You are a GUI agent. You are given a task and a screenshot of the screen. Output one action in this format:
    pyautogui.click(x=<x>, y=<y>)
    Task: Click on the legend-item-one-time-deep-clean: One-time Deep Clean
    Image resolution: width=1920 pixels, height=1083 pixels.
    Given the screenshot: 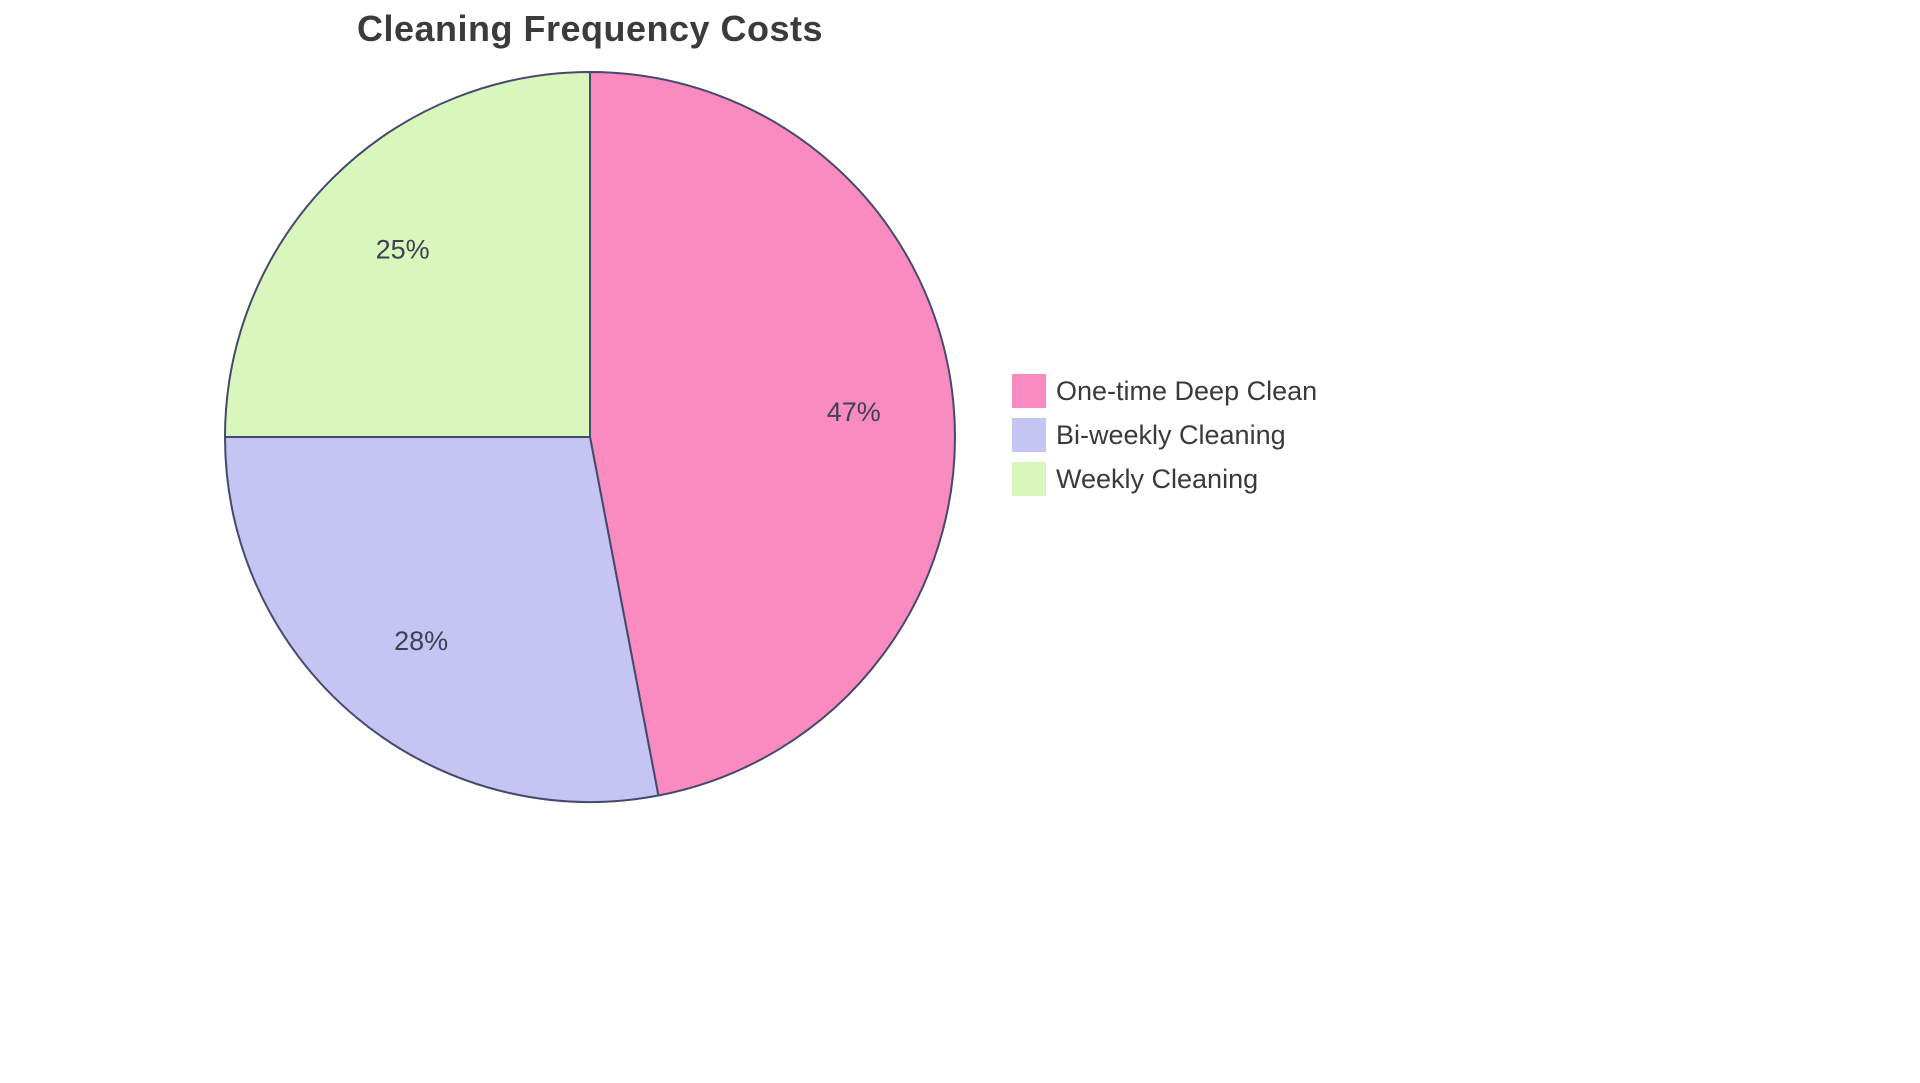 What is the action you would take?
    pyautogui.click(x=1164, y=391)
    